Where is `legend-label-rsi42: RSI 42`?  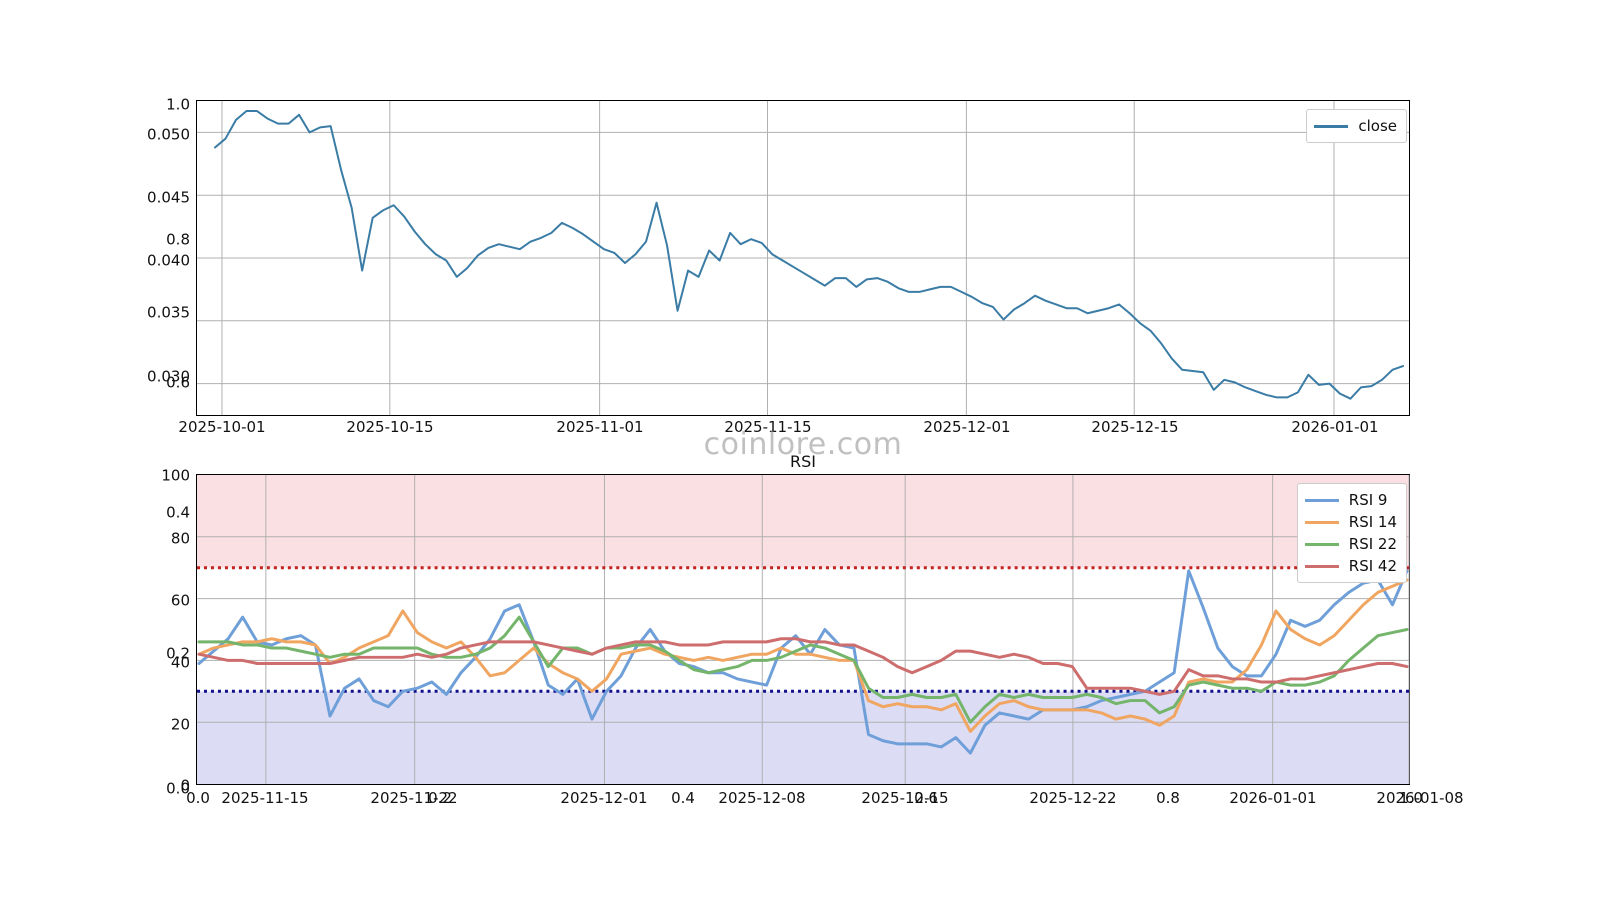 legend-label-rsi42: RSI 42 is located at coordinates (1372, 566).